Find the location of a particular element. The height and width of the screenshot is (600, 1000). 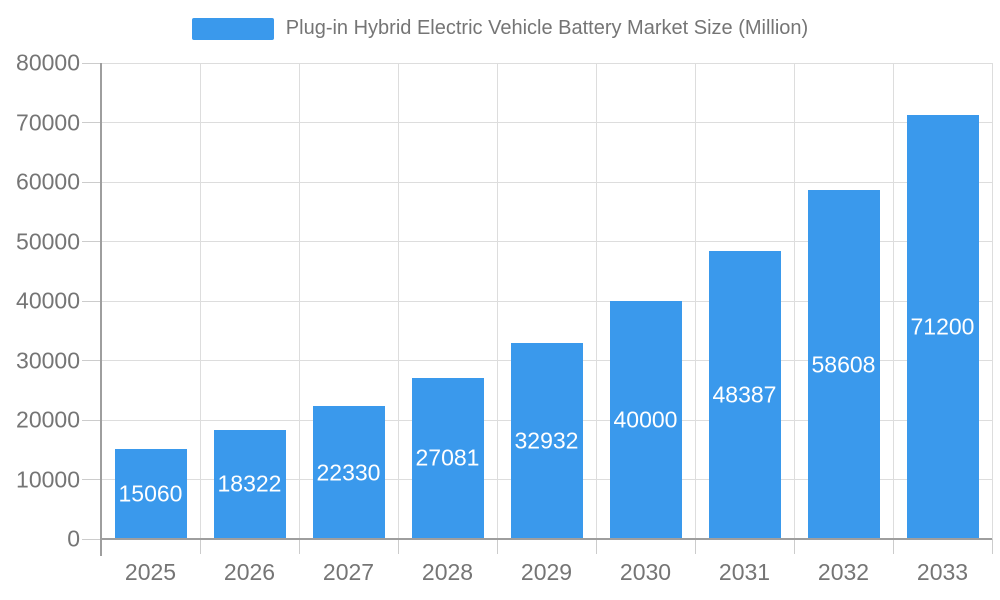

x-axis-label: 2029 is located at coordinates (546, 572).